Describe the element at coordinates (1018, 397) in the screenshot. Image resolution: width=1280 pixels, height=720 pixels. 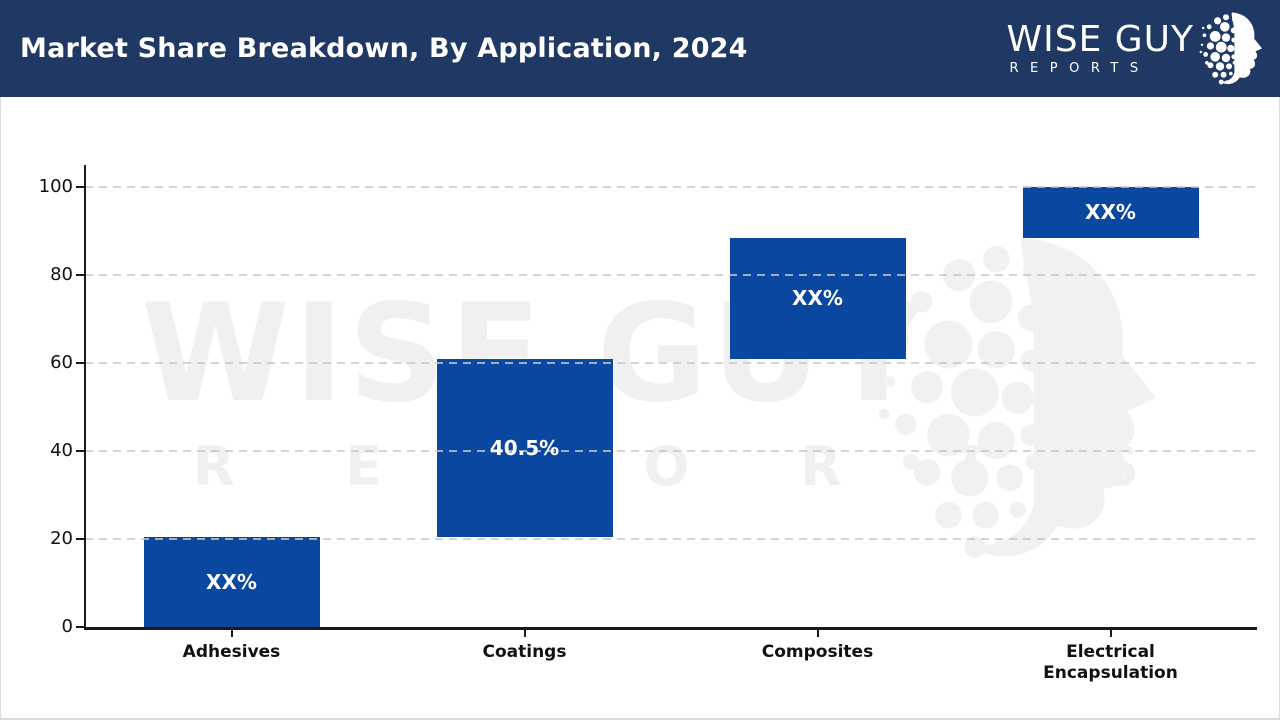
I see `watermark-head-icon` at that location.